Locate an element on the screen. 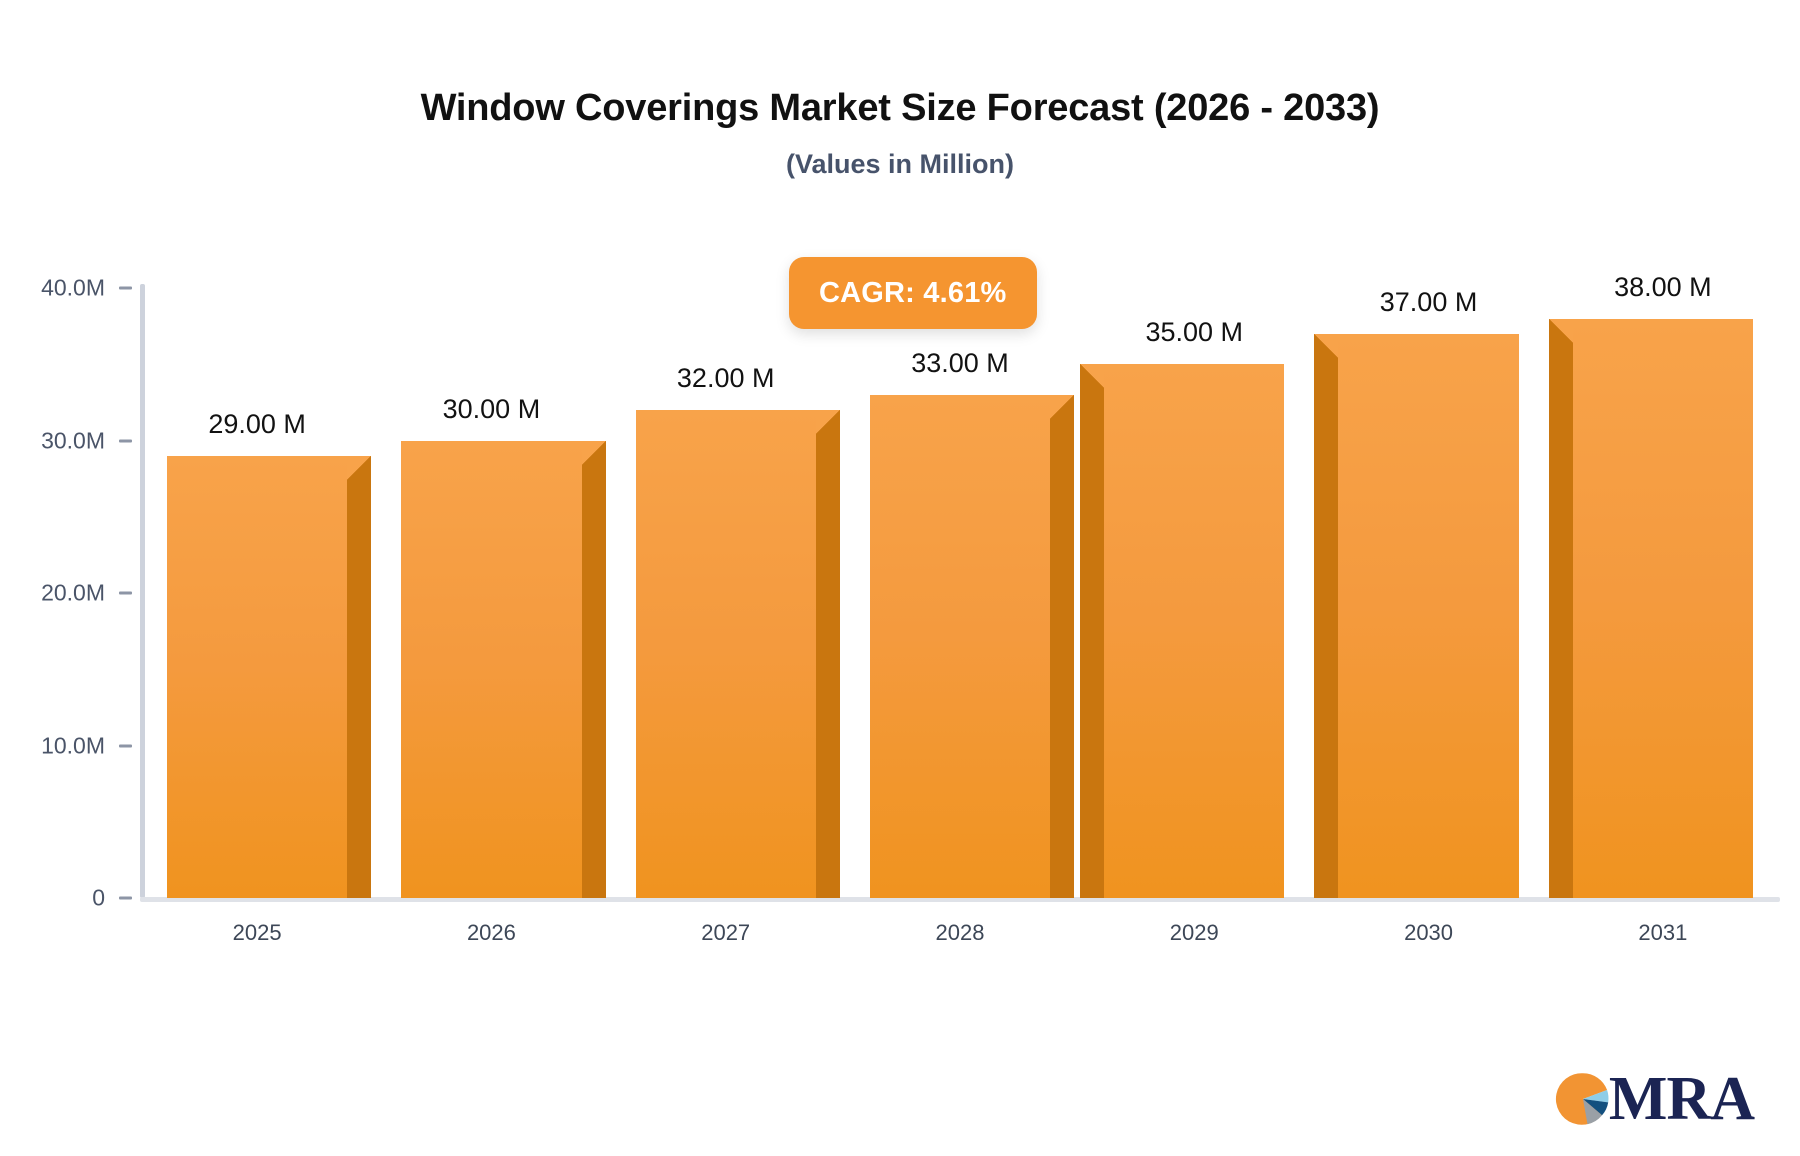 This screenshot has width=1800, height=1156. bar-value-label: 29.00 M is located at coordinates (257, 423).